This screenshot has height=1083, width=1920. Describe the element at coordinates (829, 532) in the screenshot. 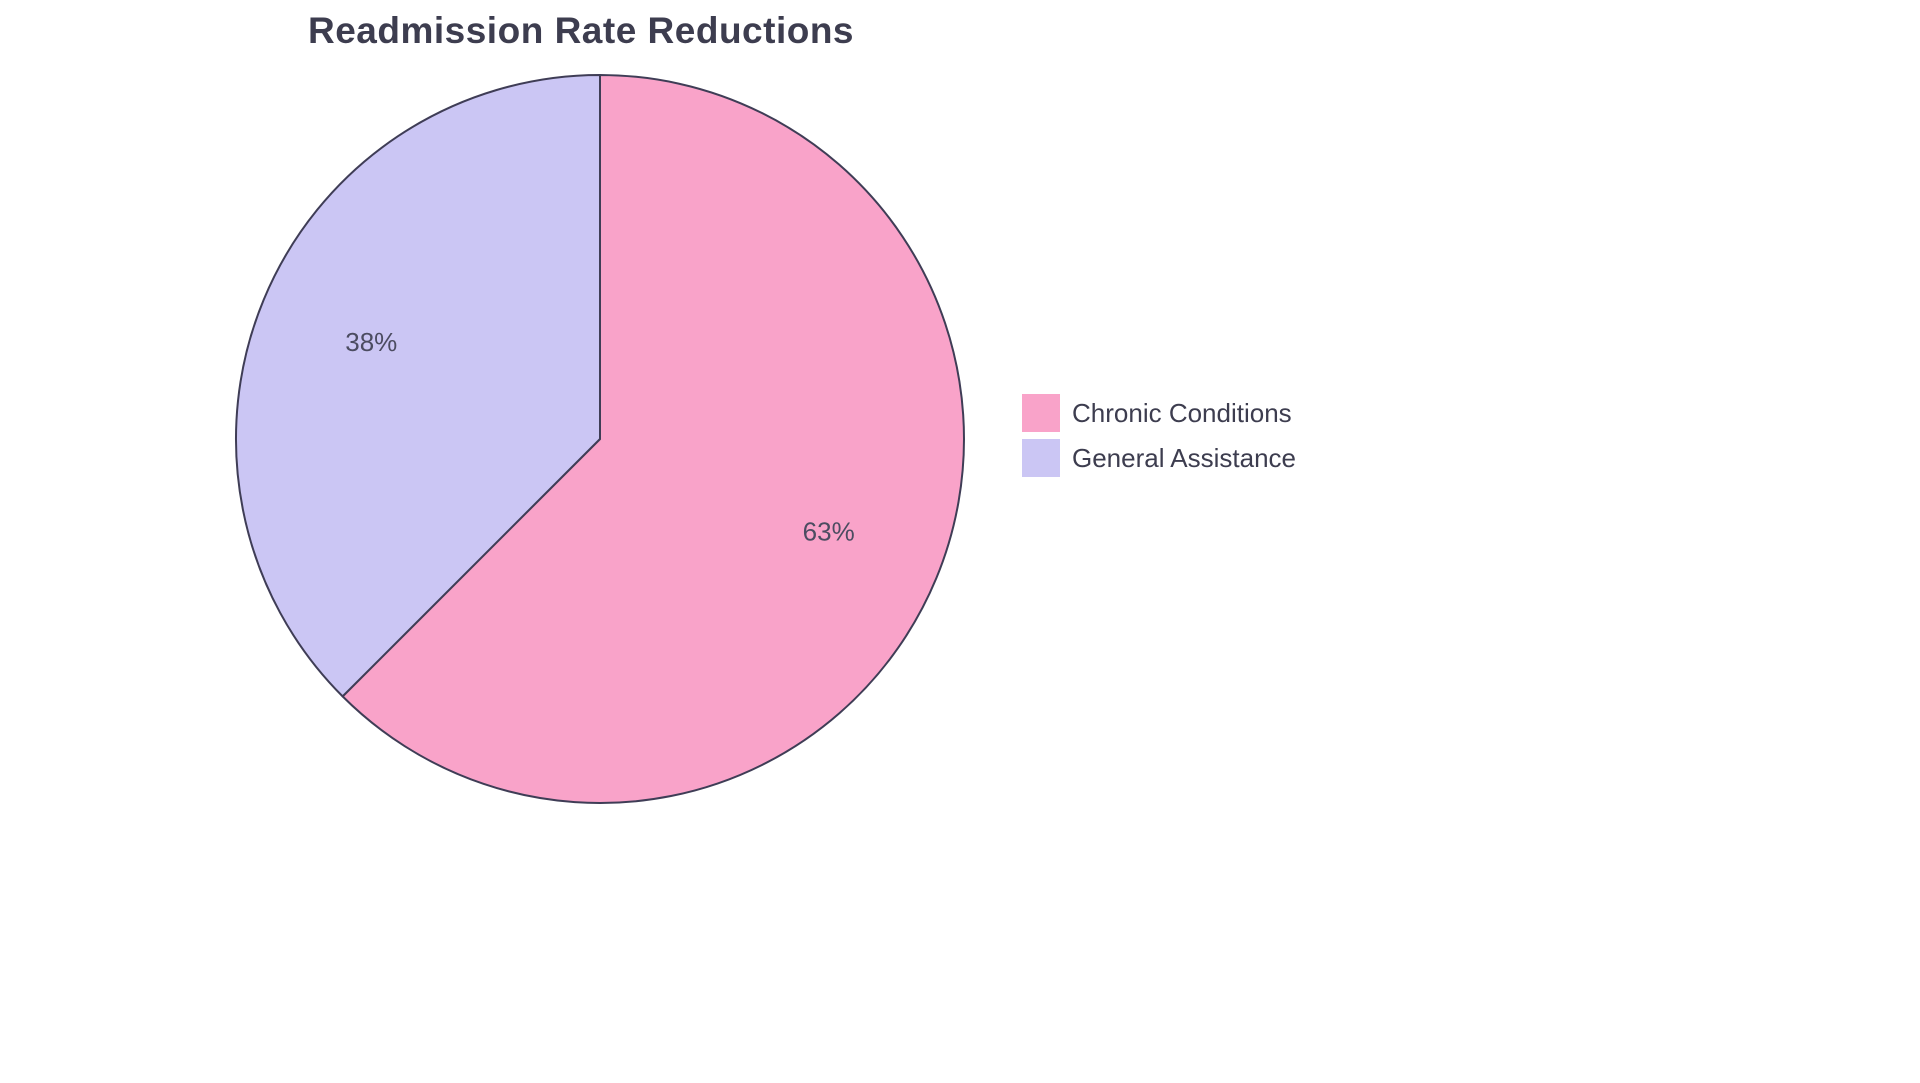

I see `slice-percentage-label: 63%` at that location.